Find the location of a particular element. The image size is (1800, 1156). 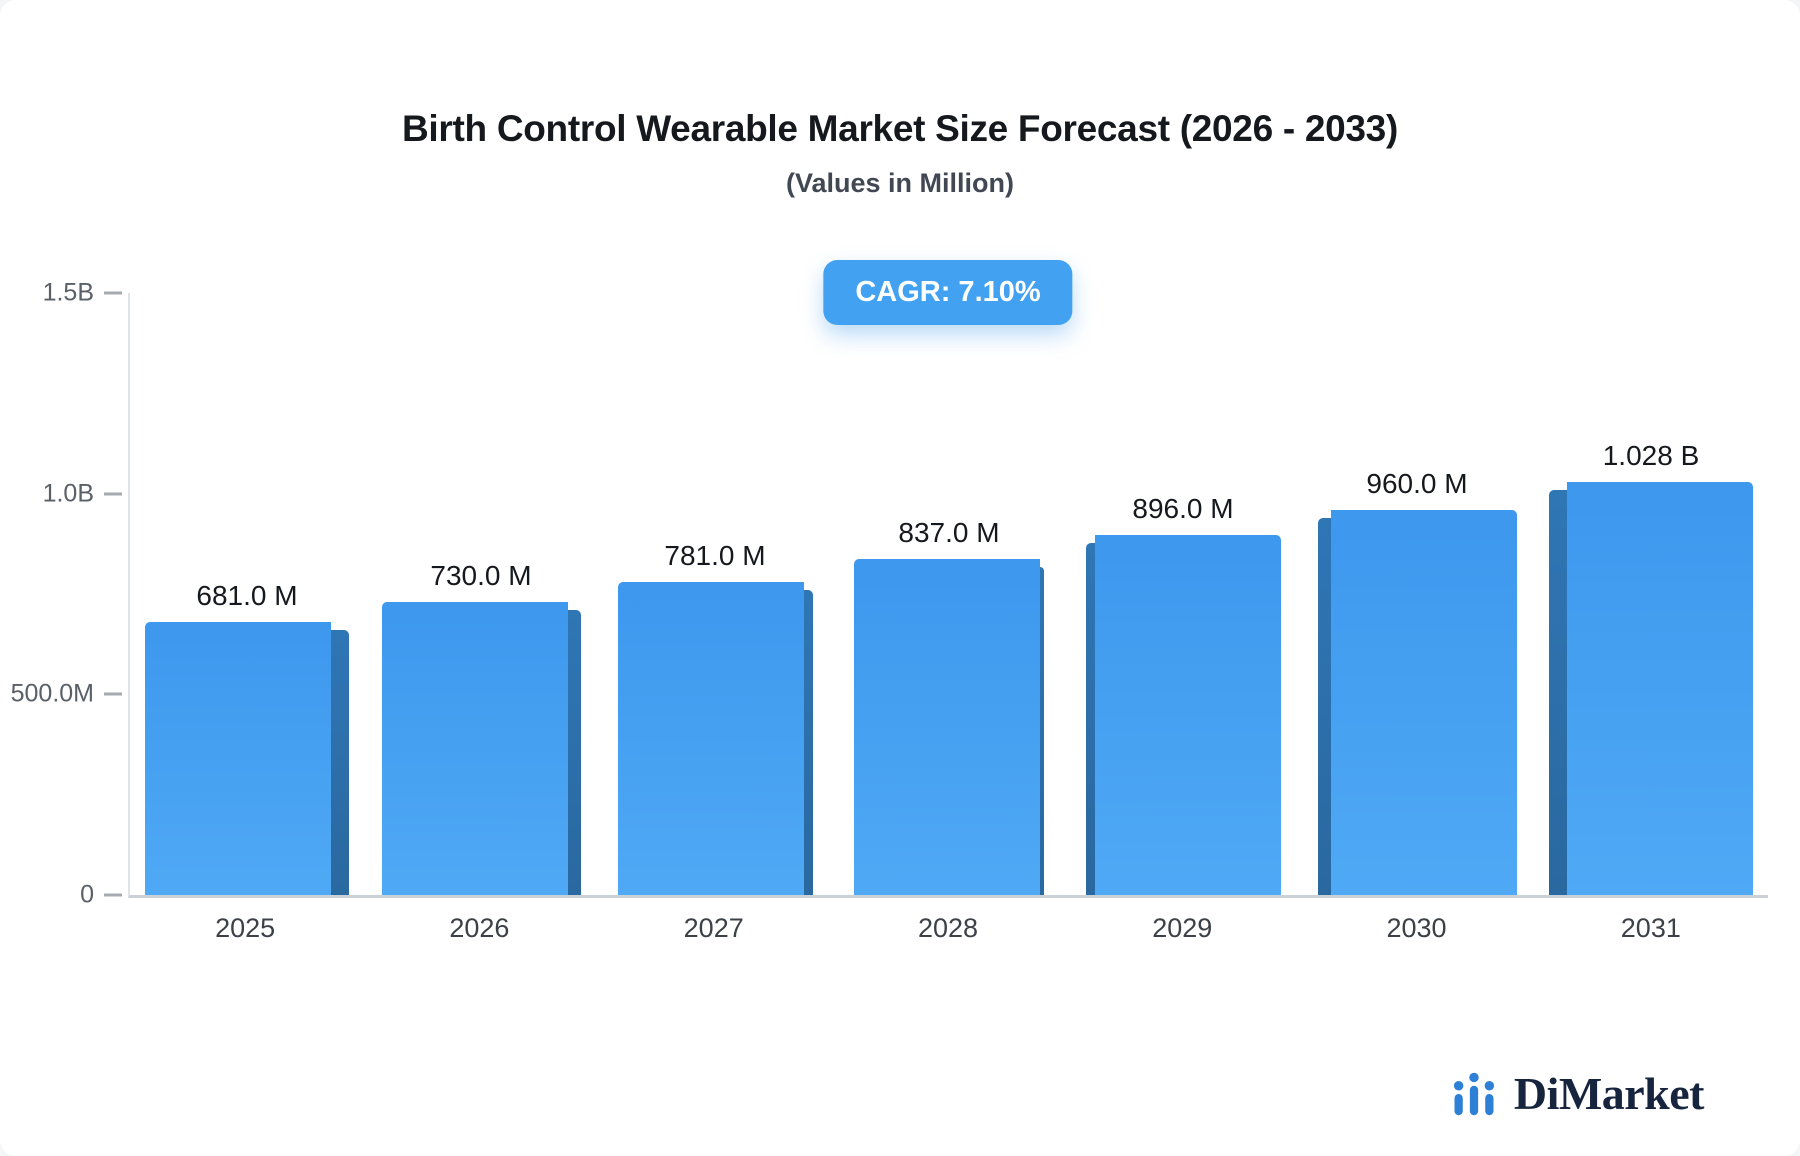

y-axis-tick: 0 is located at coordinates (105, 895).